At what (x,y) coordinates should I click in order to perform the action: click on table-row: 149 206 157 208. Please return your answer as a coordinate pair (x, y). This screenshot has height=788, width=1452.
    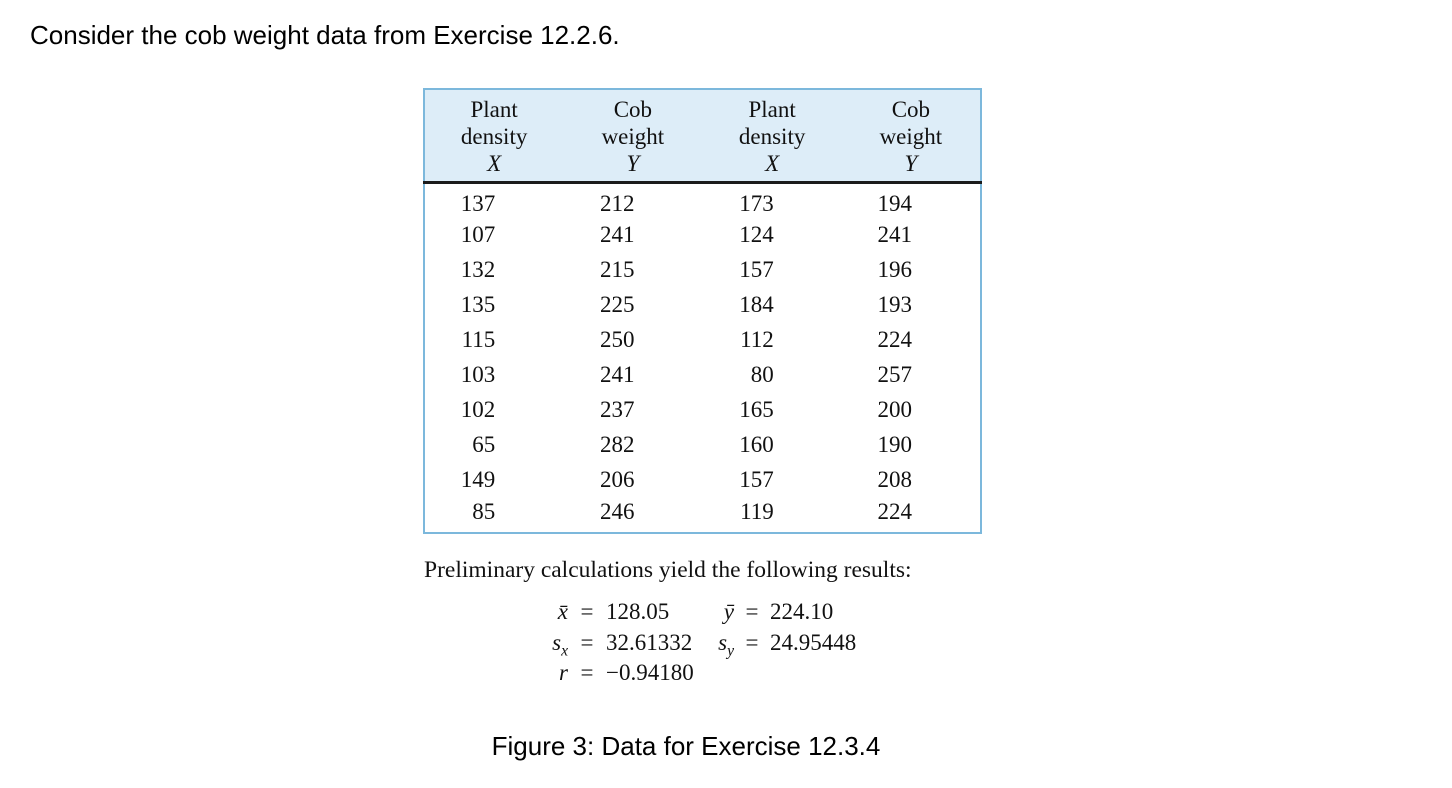
    Looking at the image, I should click on (702, 480).